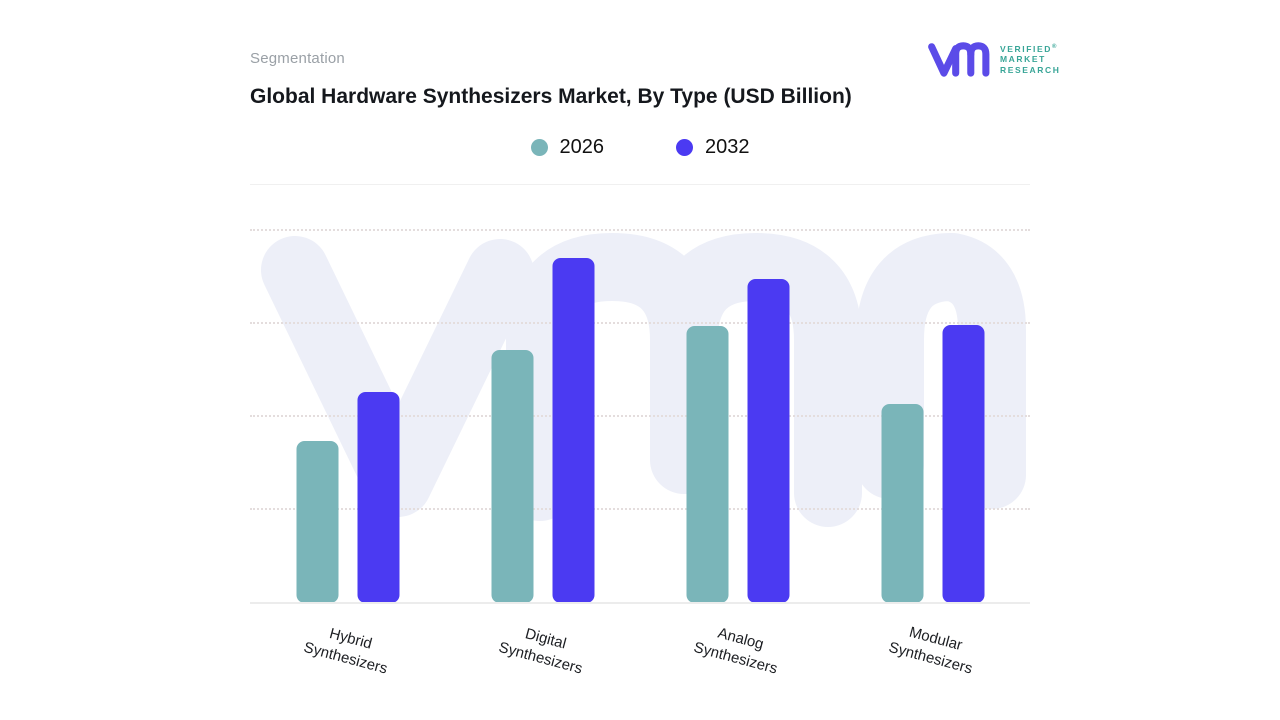 Image resolution: width=1280 pixels, height=720 pixels. What do you see at coordinates (640, 603) in the screenshot?
I see `x-axis-line` at bounding box center [640, 603].